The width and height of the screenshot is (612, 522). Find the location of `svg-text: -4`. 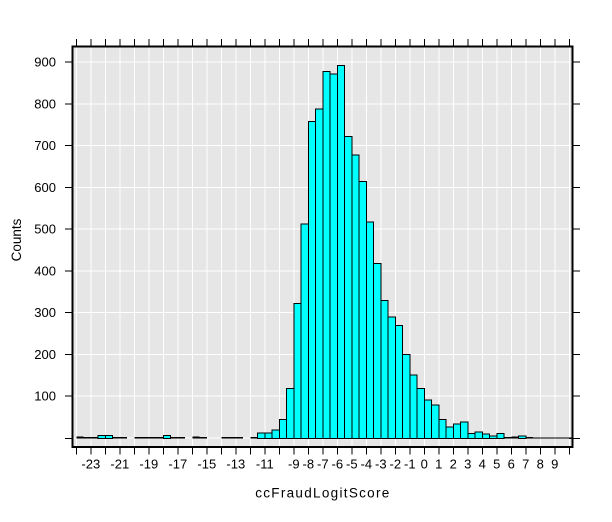

svg-text: -4 is located at coordinates (367, 464).